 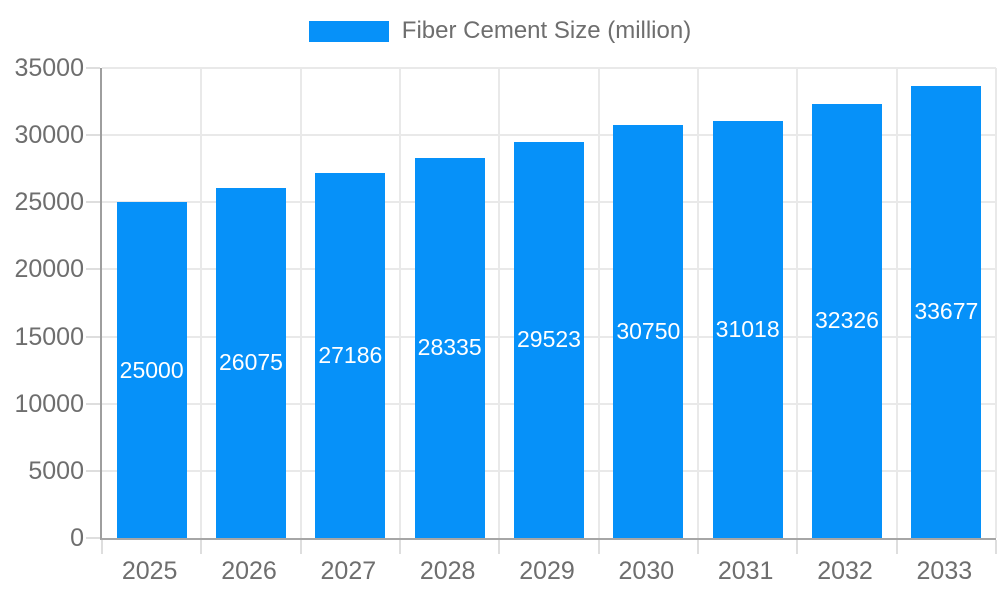 I want to click on bar-2028: 28335, so click(x=449, y=347).